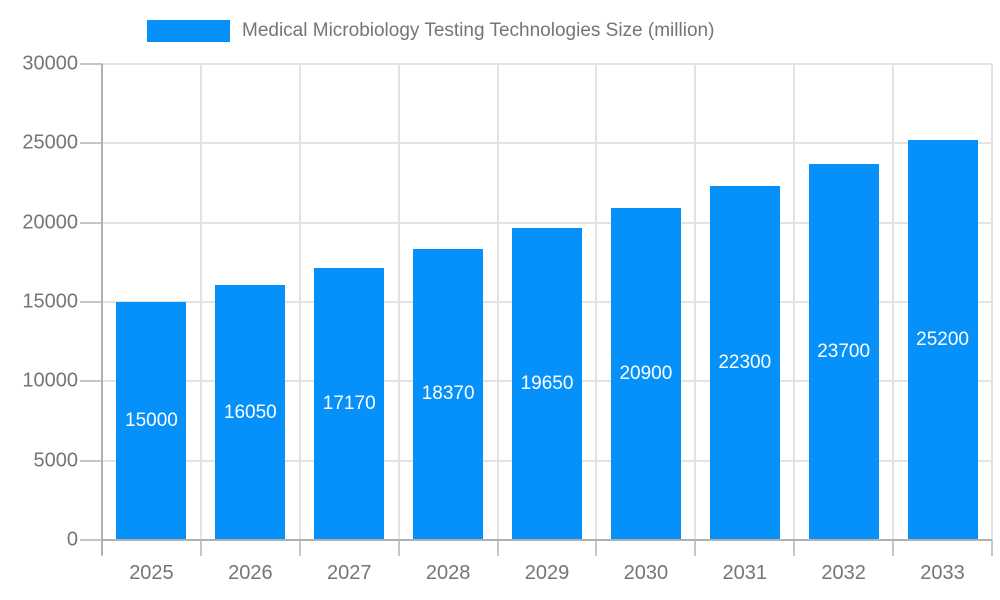 This screenshot has width=1000, height=600. I want to click on bar-value-label: 19650, so click(547, 384).